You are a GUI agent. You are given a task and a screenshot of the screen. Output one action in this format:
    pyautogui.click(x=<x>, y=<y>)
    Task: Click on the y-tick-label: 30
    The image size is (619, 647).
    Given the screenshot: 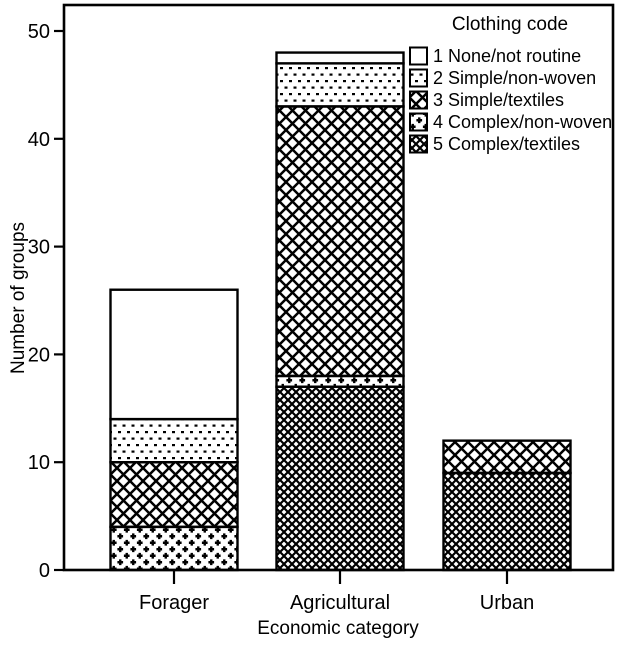 What is the action you would take?
    pyautogui.click(x=39, y=248)
    